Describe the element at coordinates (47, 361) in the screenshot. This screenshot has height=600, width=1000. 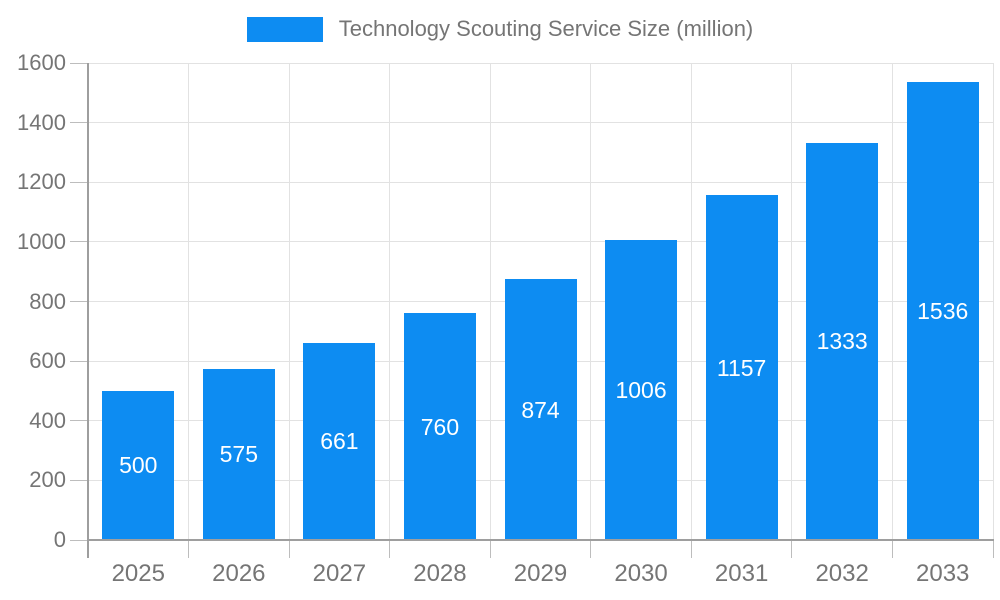
I see `y-axis-label: 600` at that location.